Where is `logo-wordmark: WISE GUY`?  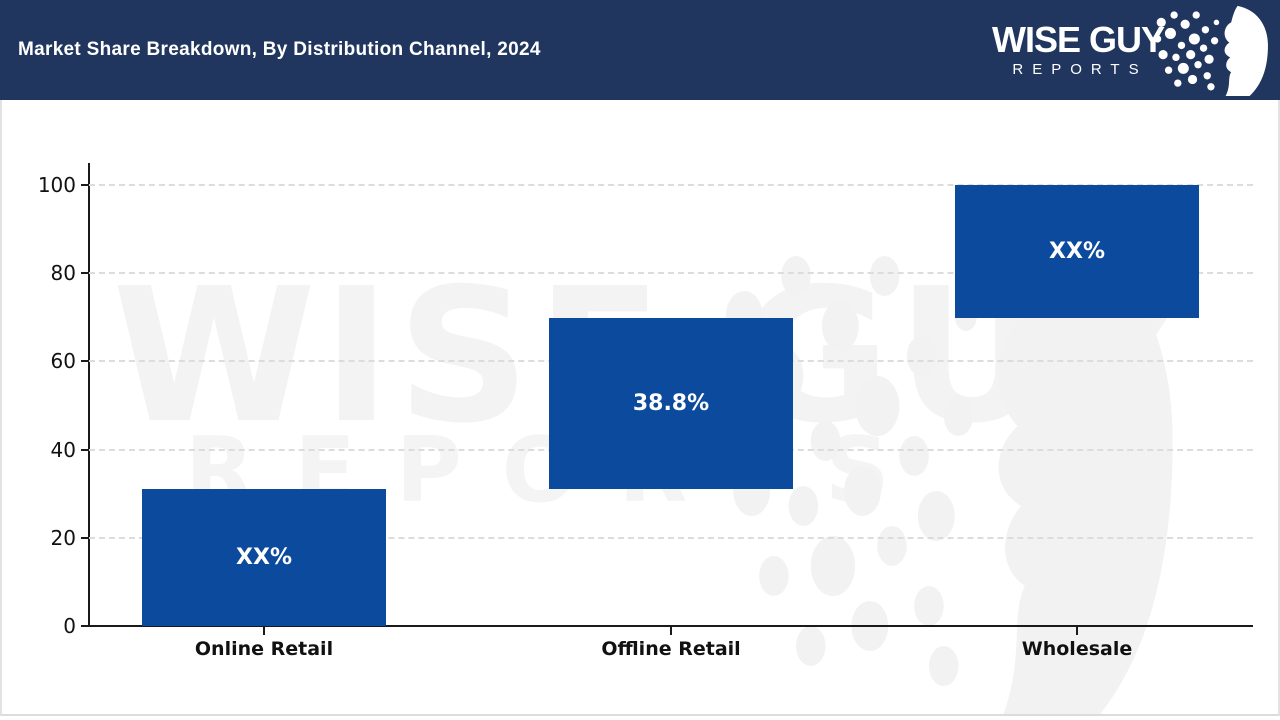
logo-wordmark: WISE GUY is located at coordinates (1078, 39).